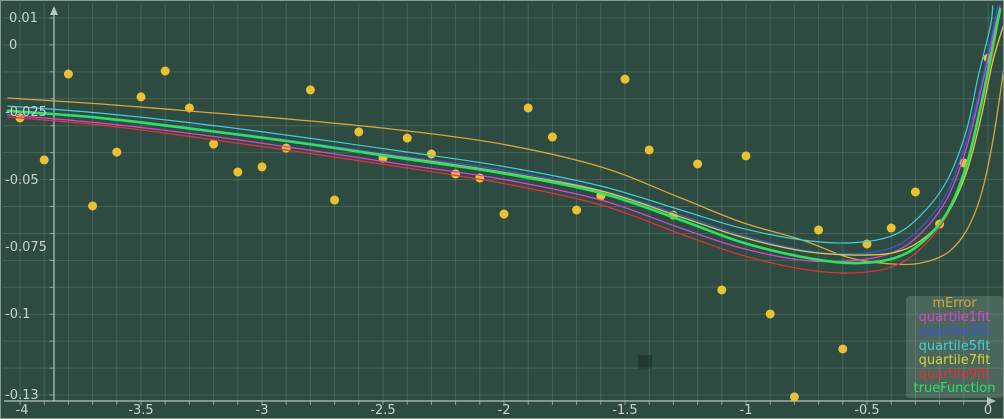  I want to click on legend-entry-quartile5fit: quartile5fit, so click(954, 346).